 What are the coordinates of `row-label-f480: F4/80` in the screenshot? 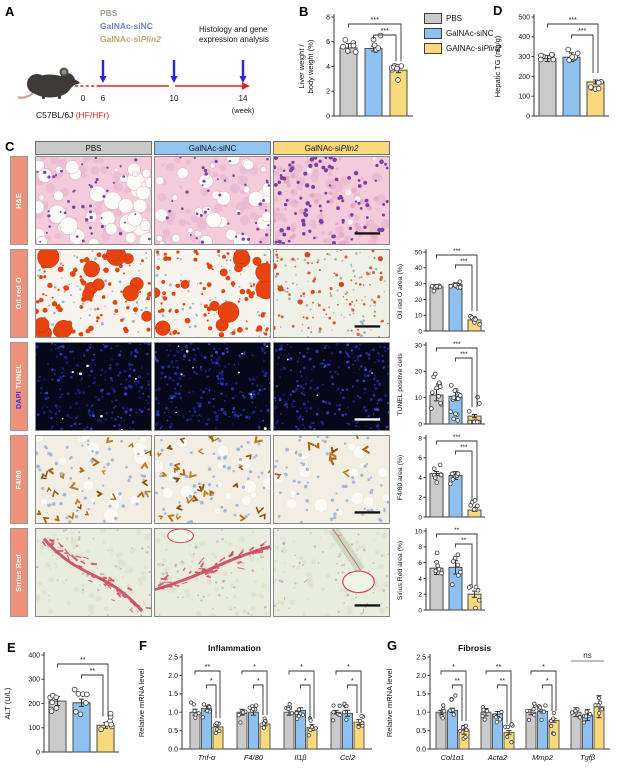 It's located at (19, 479).